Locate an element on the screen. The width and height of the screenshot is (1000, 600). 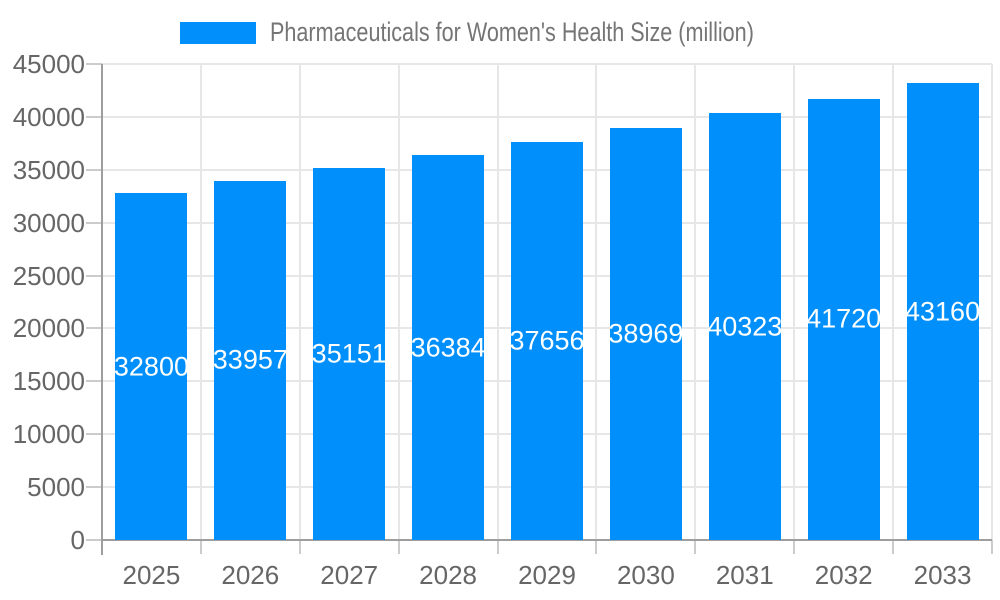
bar-value-label: 41720 is located at coordinates (844, 318).